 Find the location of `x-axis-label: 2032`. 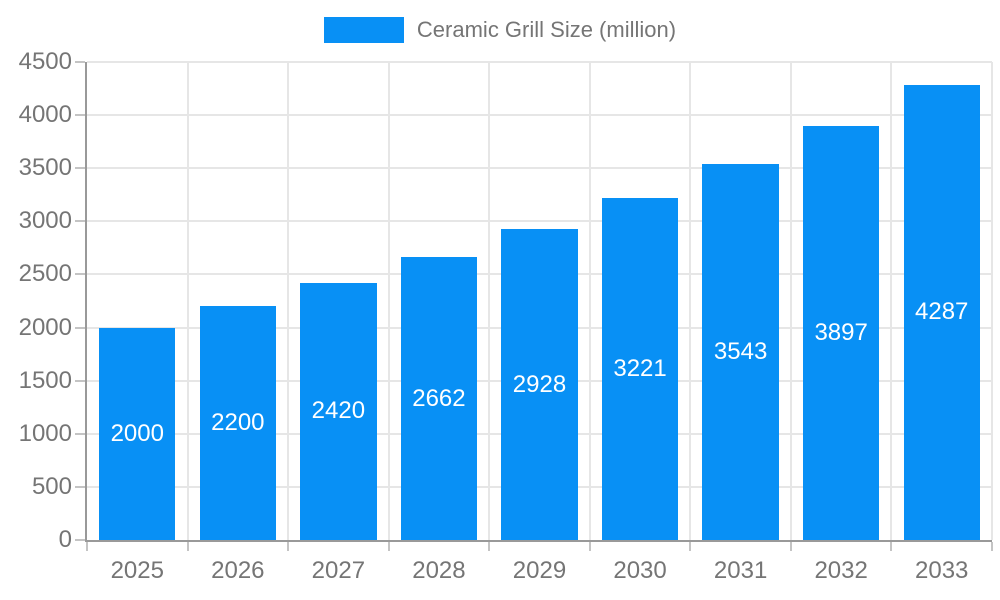

x-axis-label: 2032 is located at coordinates (841, 570).